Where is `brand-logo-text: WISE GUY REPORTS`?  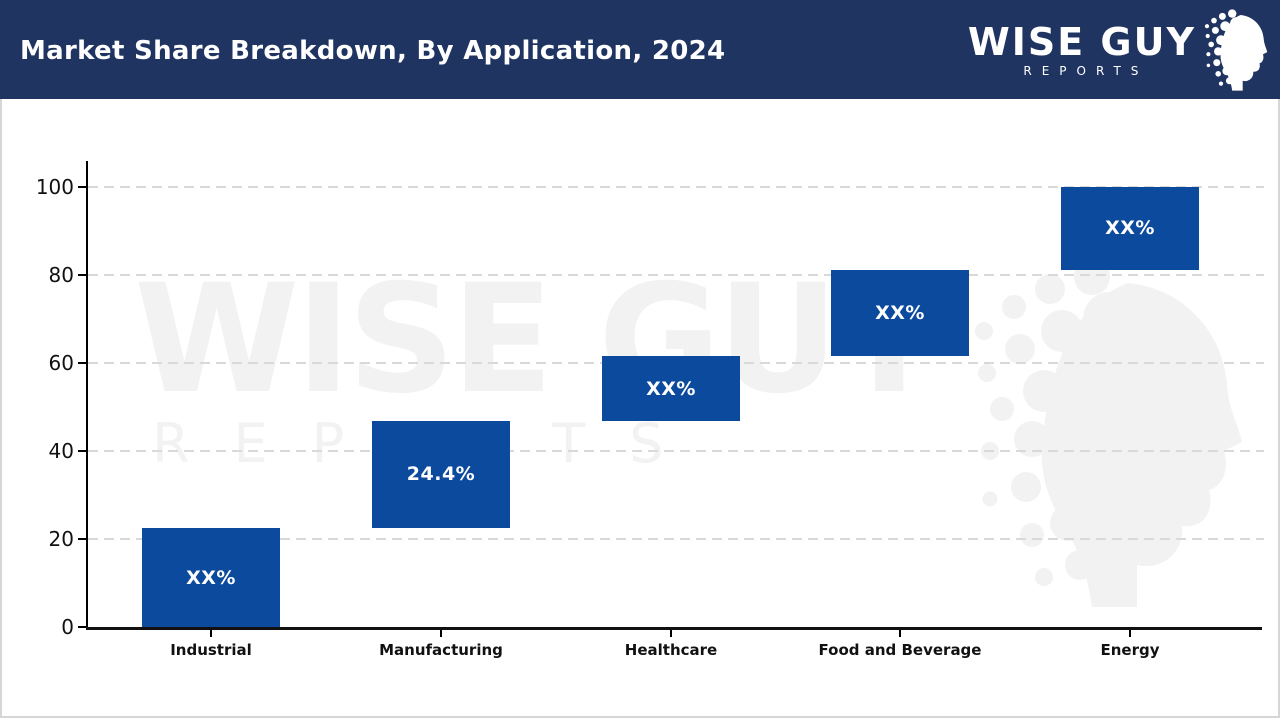
brand-logo-text: WISE GUY REPORTS is located at coordinates (1082, 50).